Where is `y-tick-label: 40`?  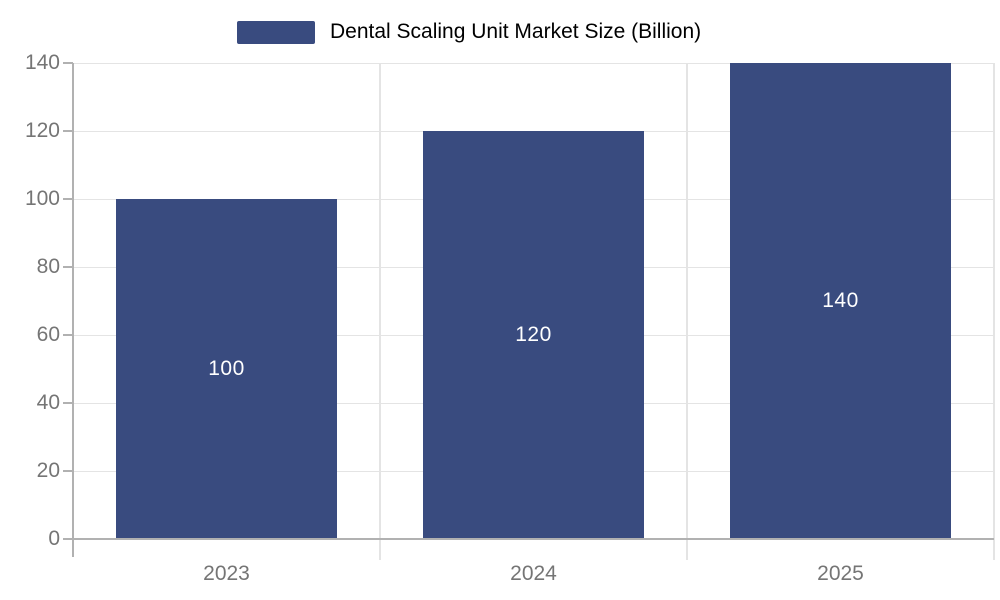 y-tick-label: 40 is located at coordinates (48, 402).